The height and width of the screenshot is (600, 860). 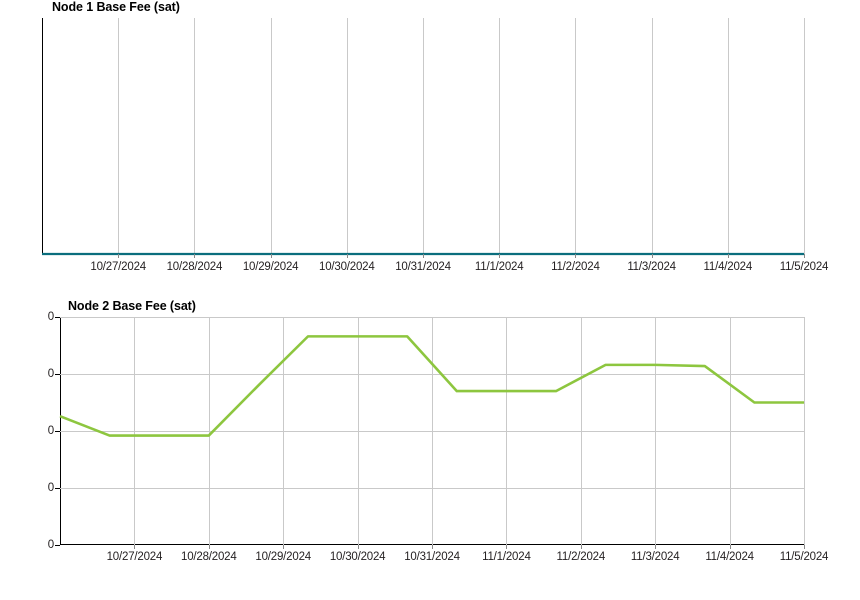 I want to click on series-polyline, so click(x=432, y=385).